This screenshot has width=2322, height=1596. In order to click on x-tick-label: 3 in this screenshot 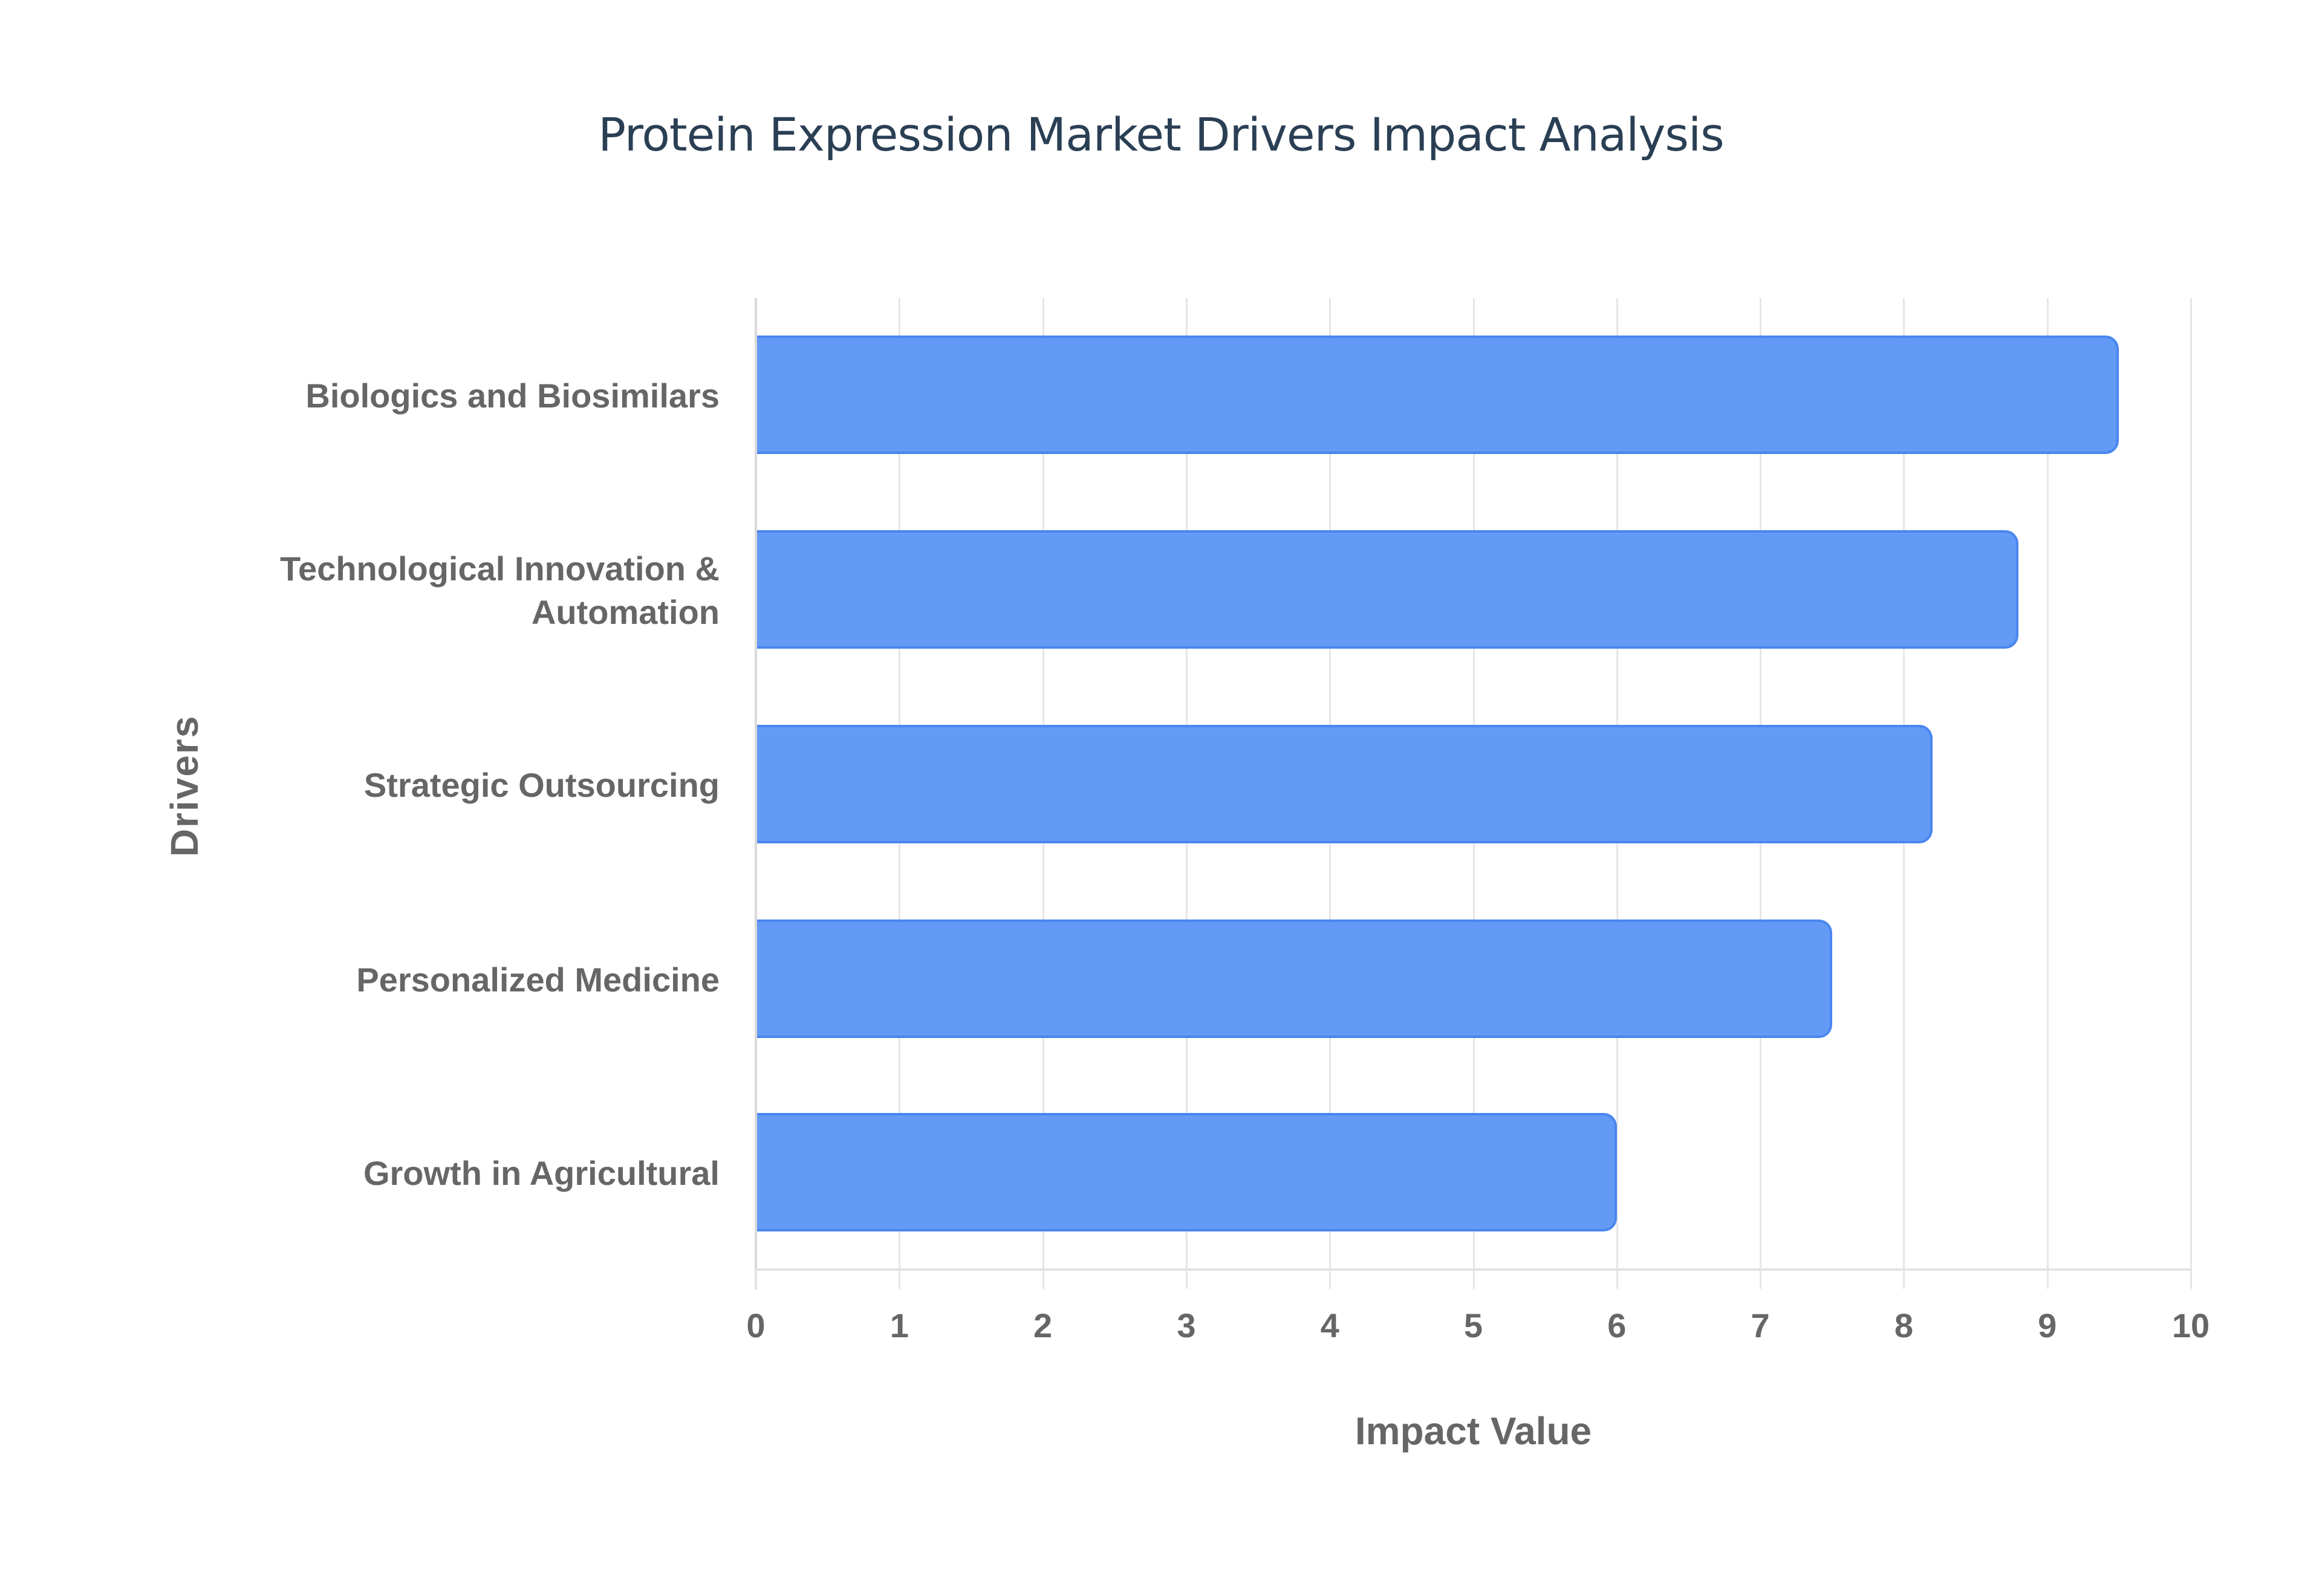, I will do `click(1186, 1325)`.